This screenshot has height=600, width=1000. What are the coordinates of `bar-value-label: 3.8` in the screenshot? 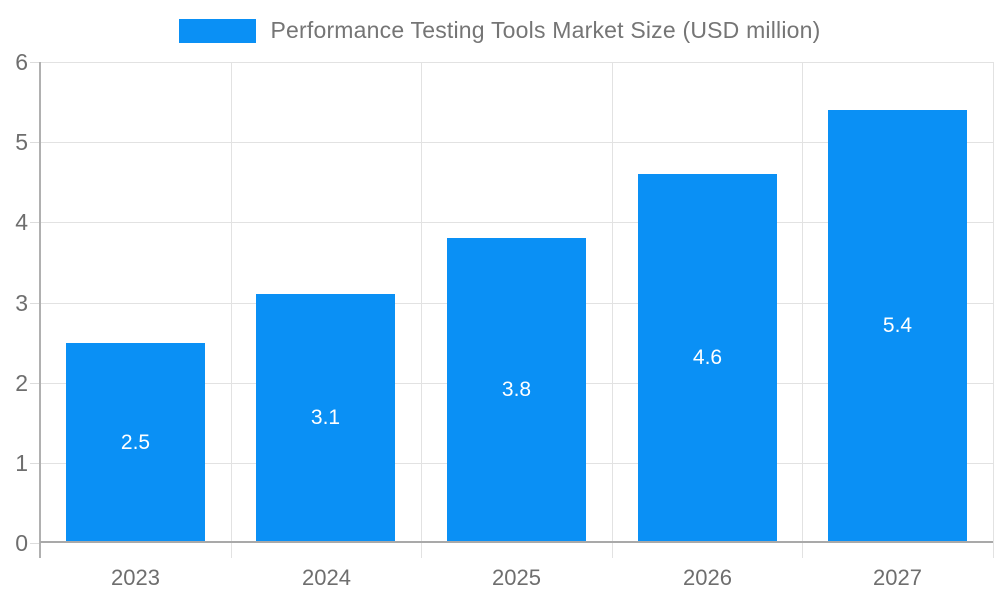 It's located at (516, 389).